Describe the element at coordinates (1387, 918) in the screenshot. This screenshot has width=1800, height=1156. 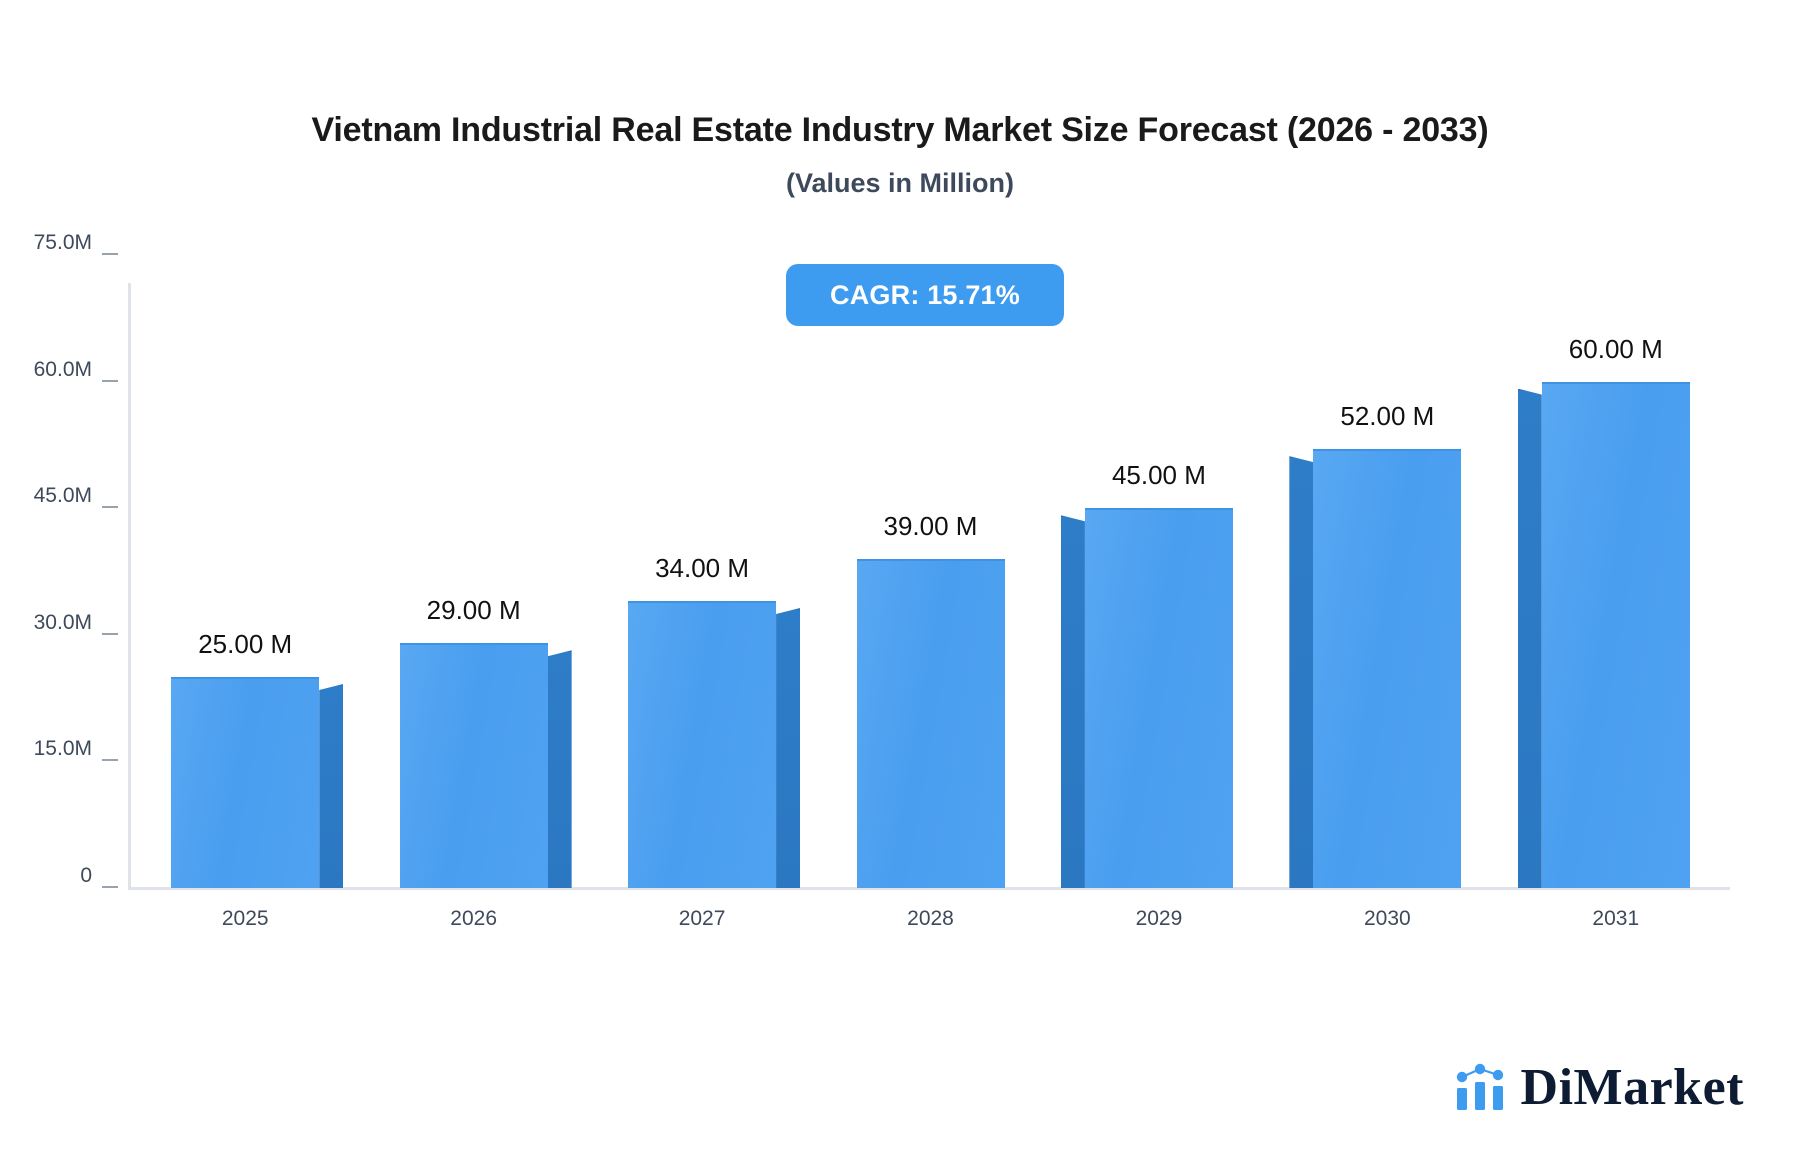
I see `x-axis-tick-label: 2030` at that location.